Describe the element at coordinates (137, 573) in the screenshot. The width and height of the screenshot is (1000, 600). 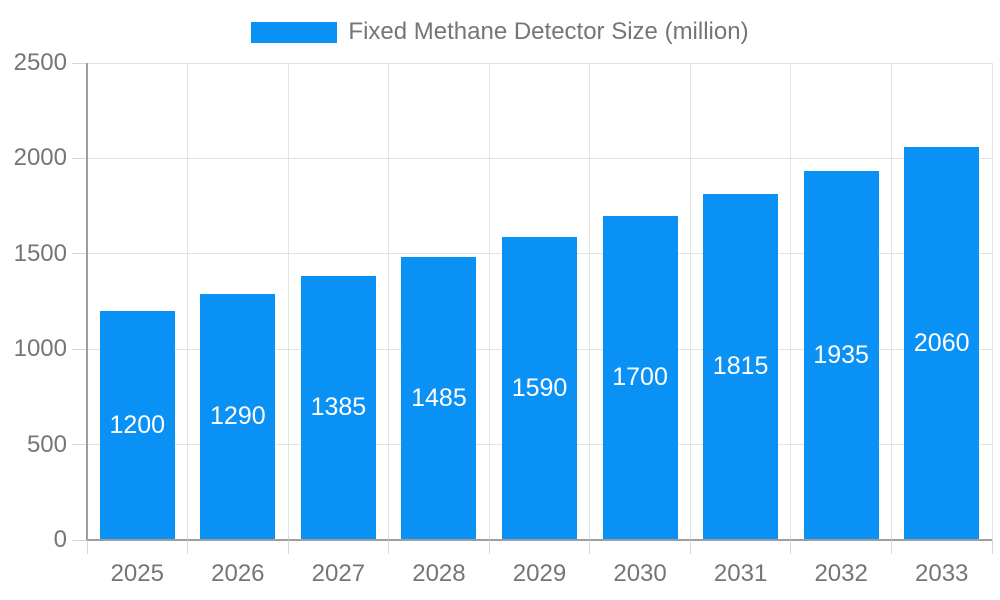
I see `x-tick-label: 2025` at that location.